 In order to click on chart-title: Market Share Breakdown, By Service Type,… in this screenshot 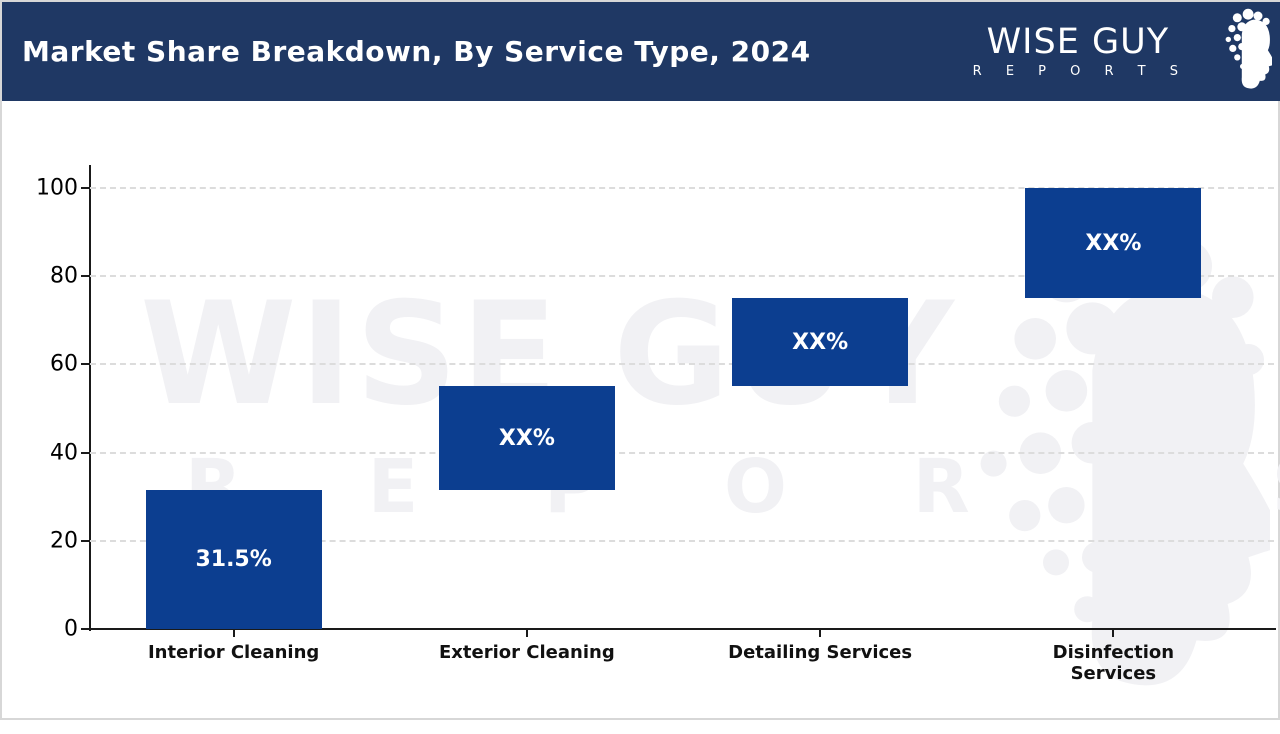, I will do `click(416, 51)`.